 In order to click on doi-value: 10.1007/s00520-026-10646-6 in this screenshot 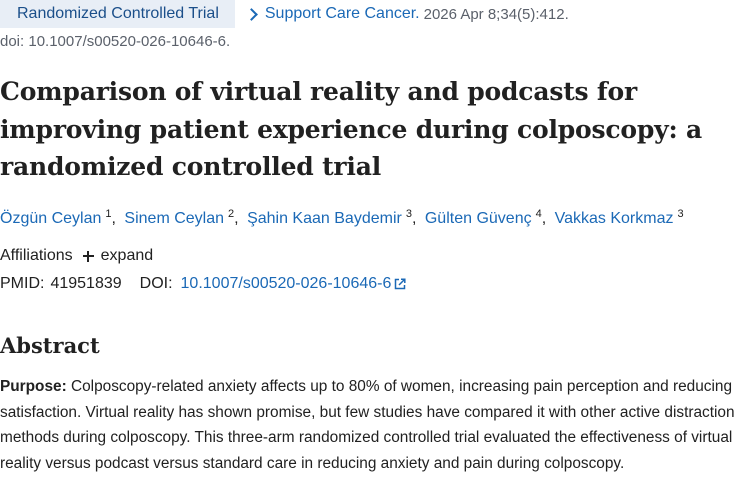, I will do `click(286, 283)`.